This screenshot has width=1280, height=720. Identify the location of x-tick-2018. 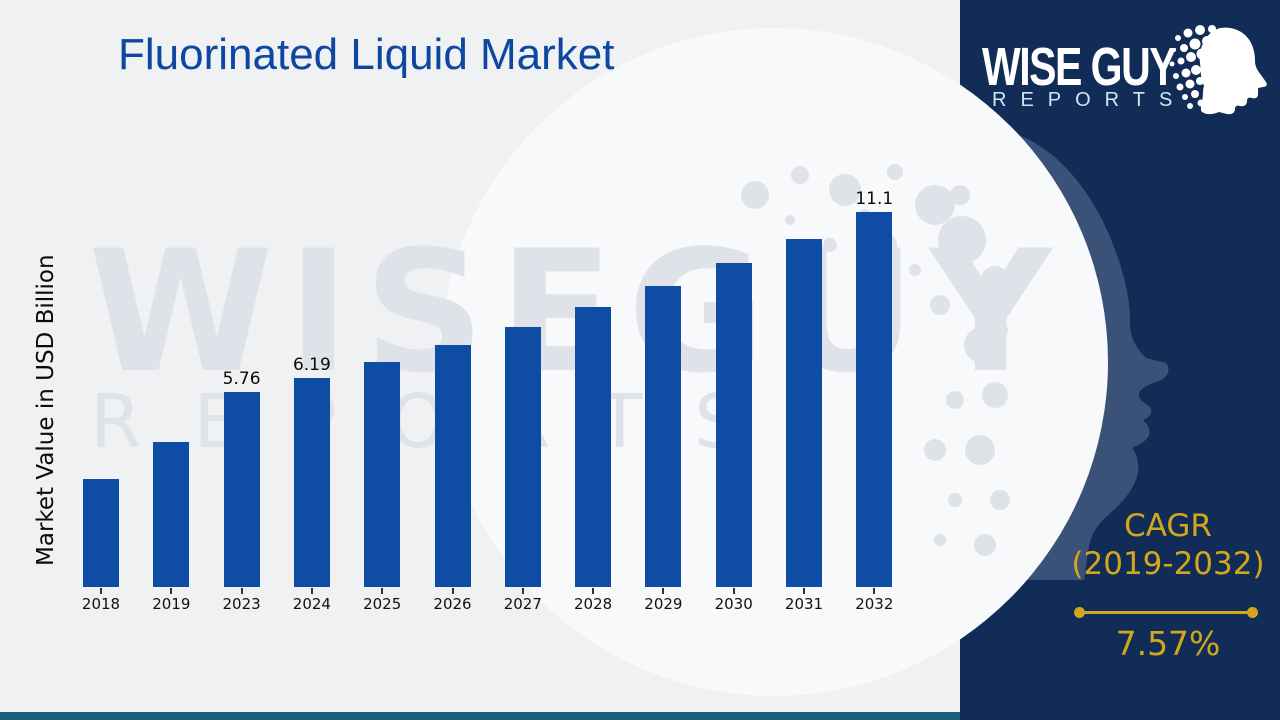
(101, 591).